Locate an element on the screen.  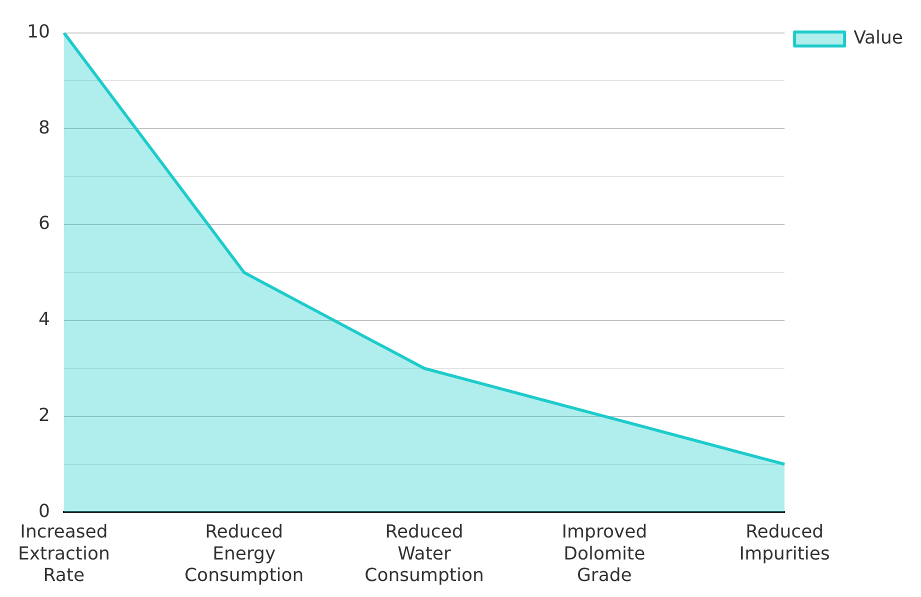
x-tick-label: Reduced Energy Consumption is located at coordinates (244, 554).